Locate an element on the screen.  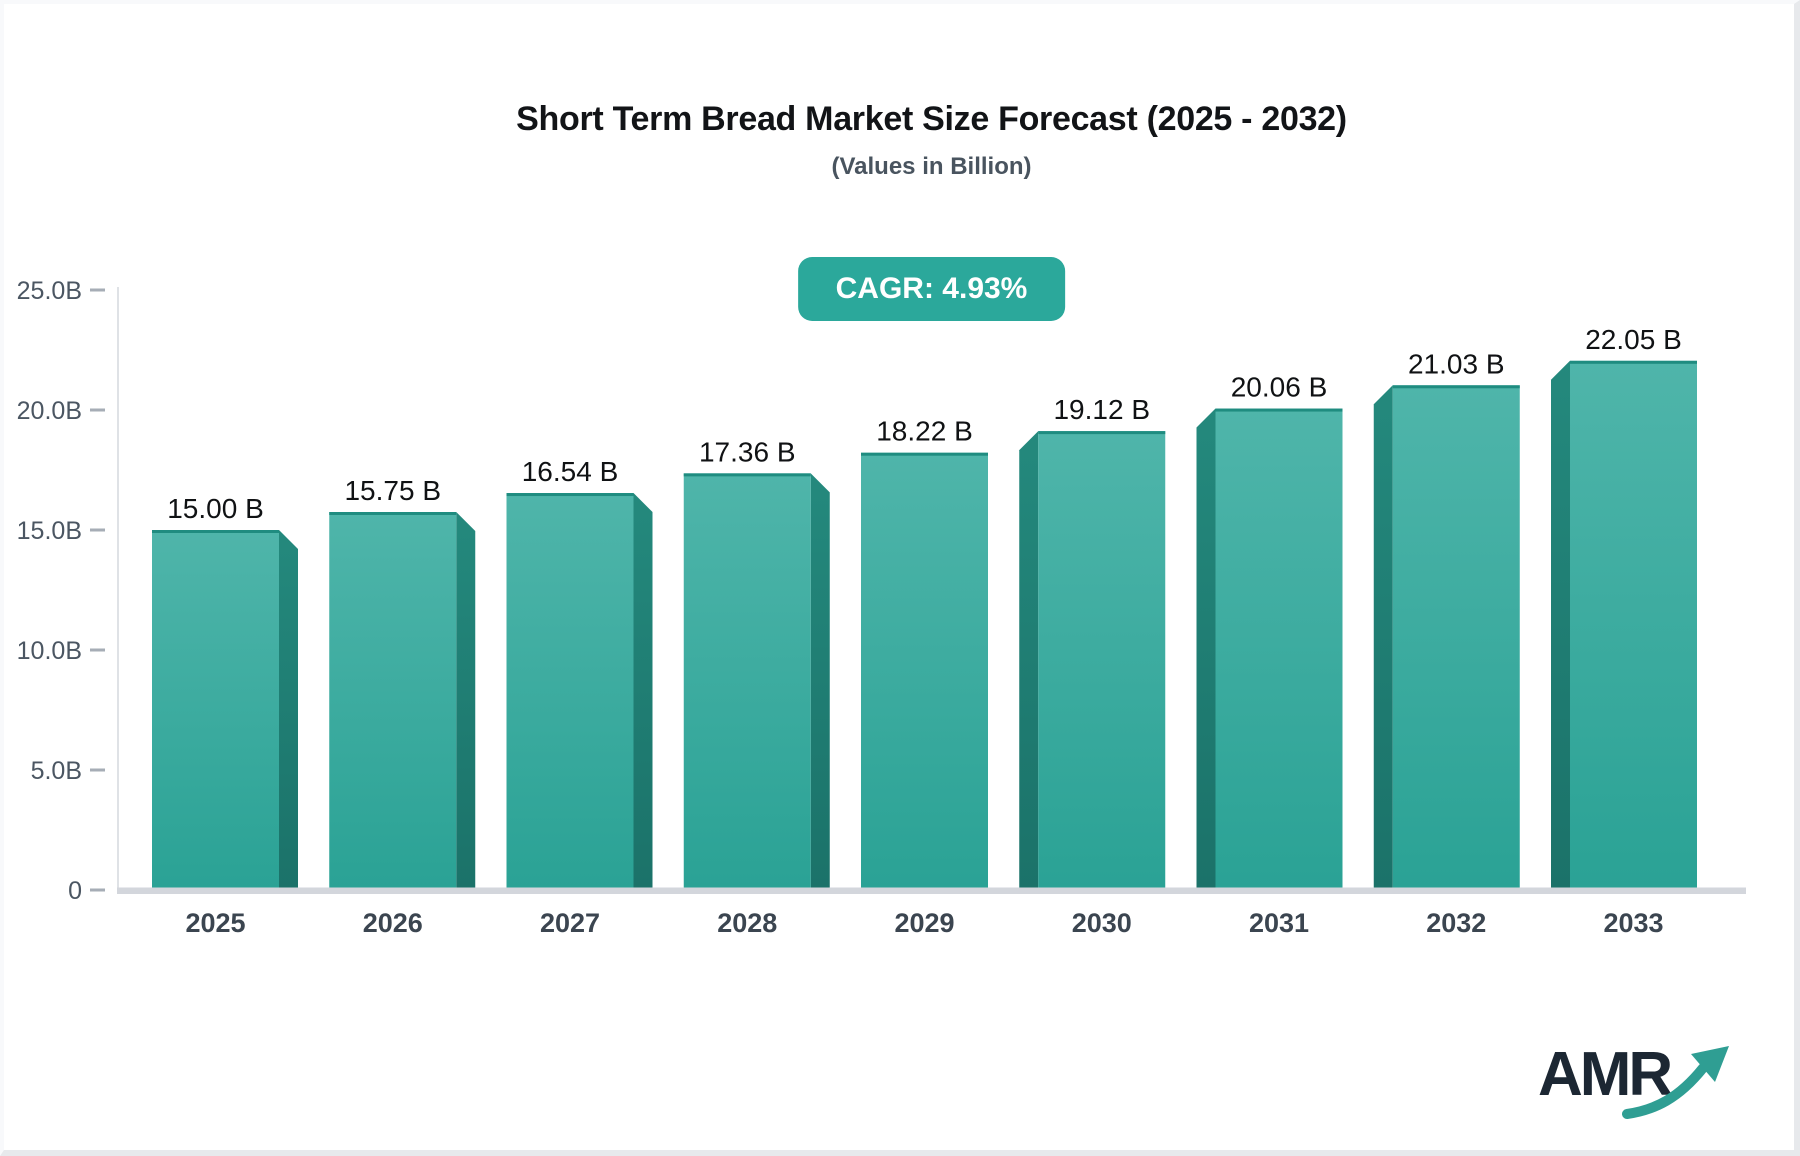
cagr-badge: CAGR: 4.93% is located at coordinates (931, 289).